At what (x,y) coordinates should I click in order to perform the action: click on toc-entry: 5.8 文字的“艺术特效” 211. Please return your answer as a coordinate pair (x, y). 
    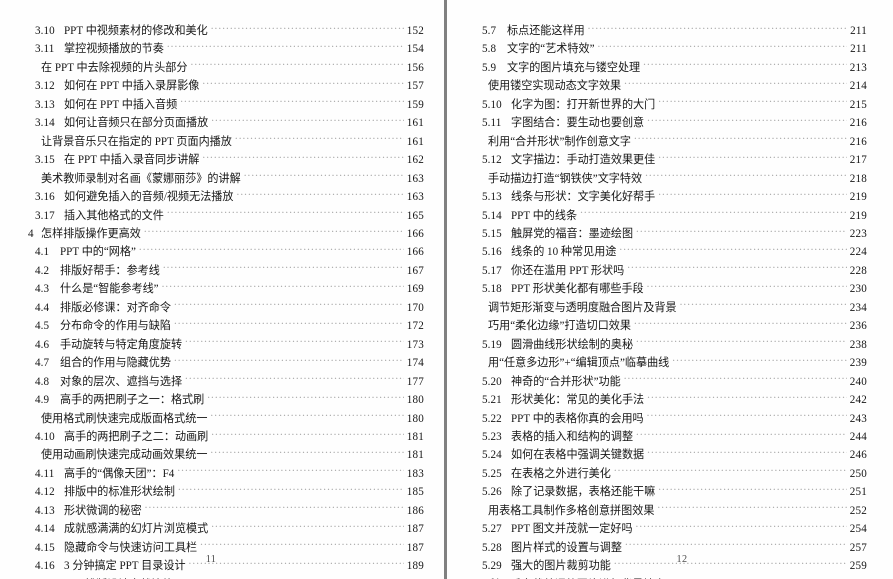
    Looking at the image, I should click on (669, 49).